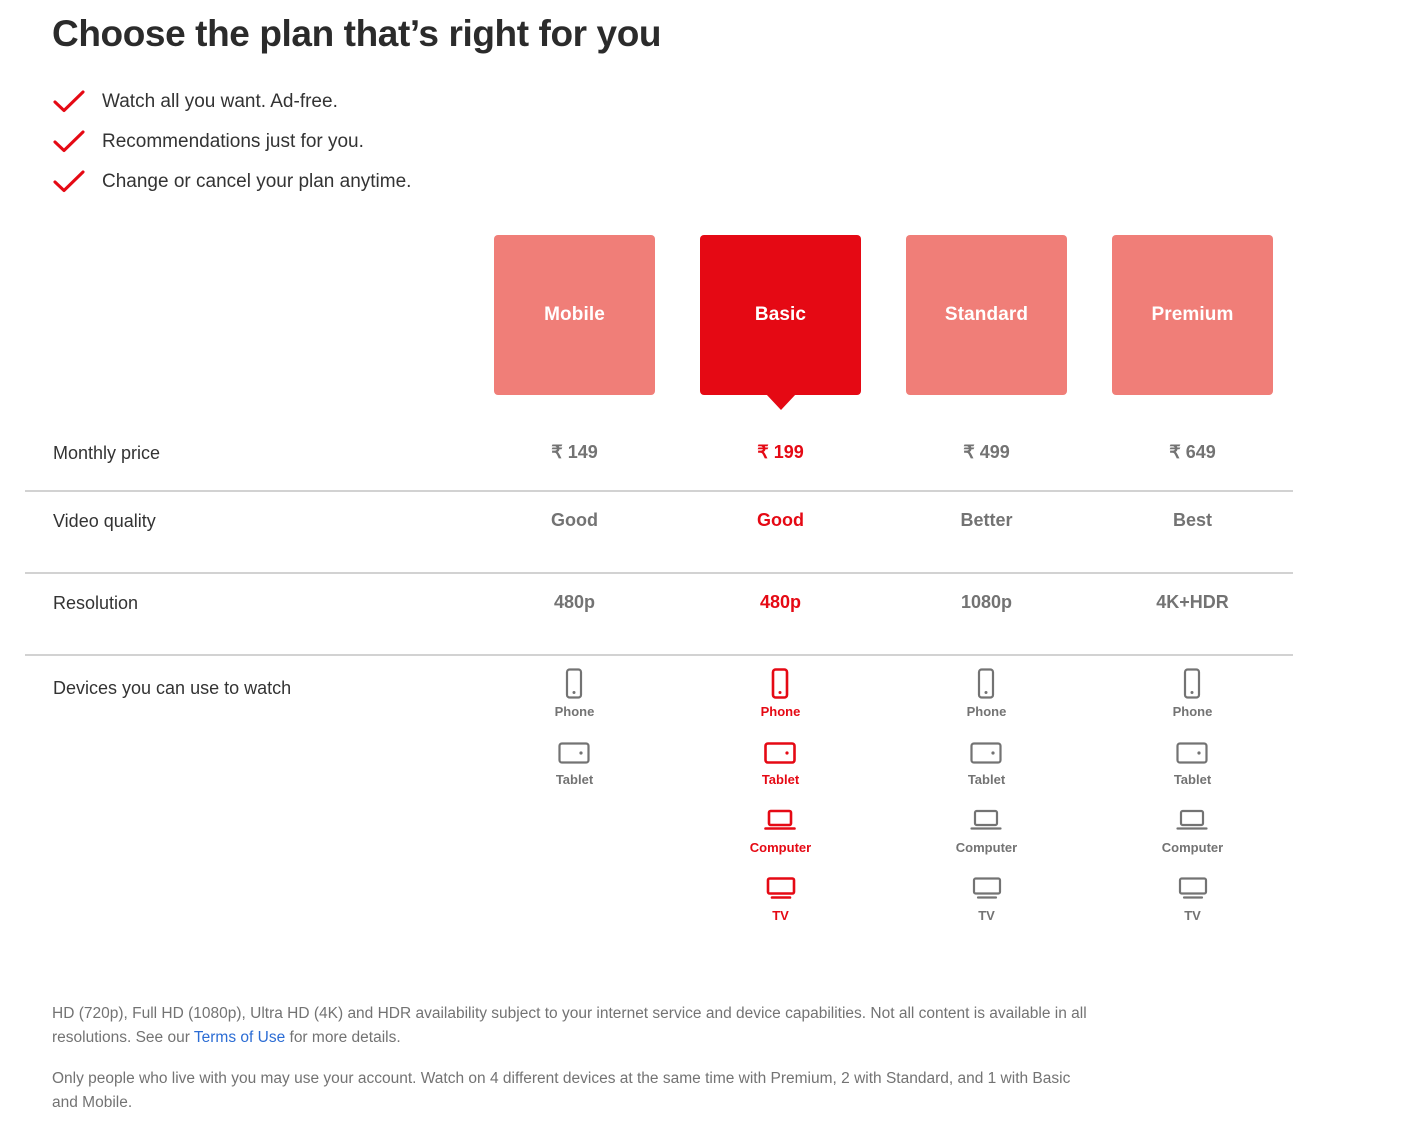 The height and width of the screenshot is (1122, 1407). Describe the element at coordinates (893, 443) in the screenshot. I see `row-values-monthly-price: ₹ 149 ₹ 199 ₹ 499 ₹ 649` at that location.